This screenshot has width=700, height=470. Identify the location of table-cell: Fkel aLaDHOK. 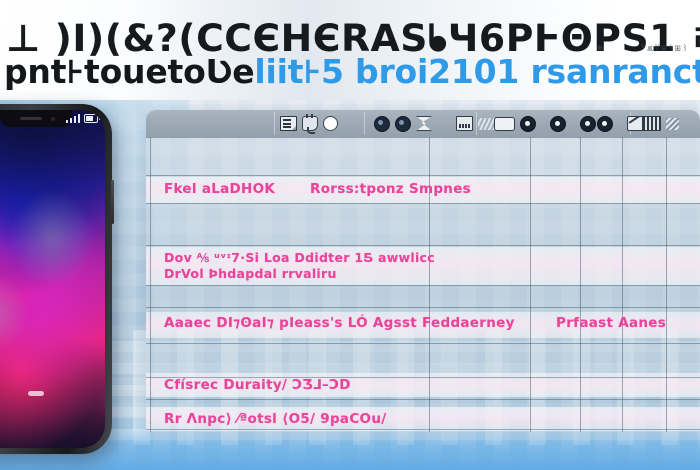
(220, 189).